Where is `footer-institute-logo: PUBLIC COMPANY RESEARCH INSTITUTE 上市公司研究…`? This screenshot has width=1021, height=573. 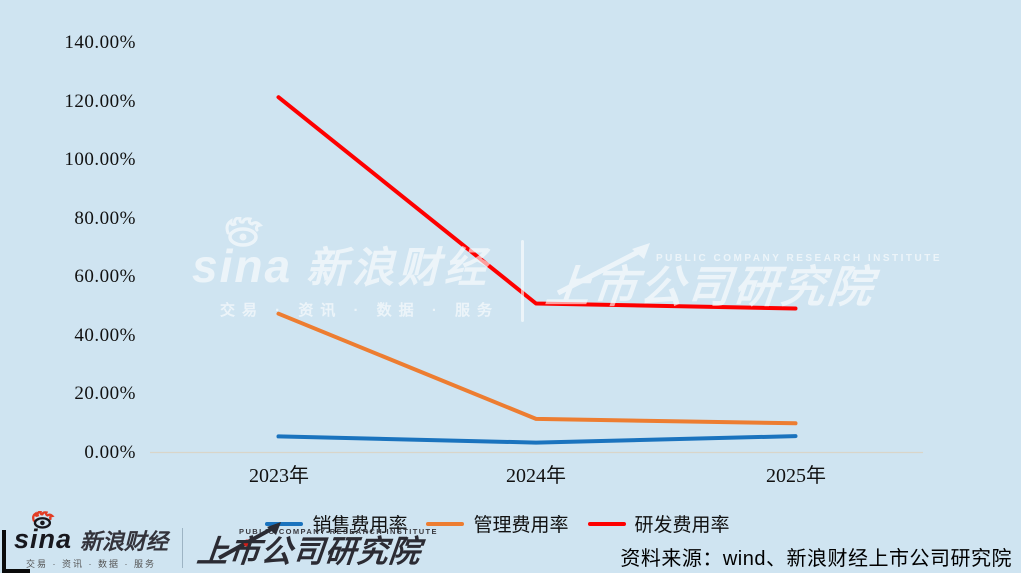
footer-institute-logo: PUBLIC COMPANY RESEARCH INSTITUTE 上市公司研究… is located at coordinates (316, 545).